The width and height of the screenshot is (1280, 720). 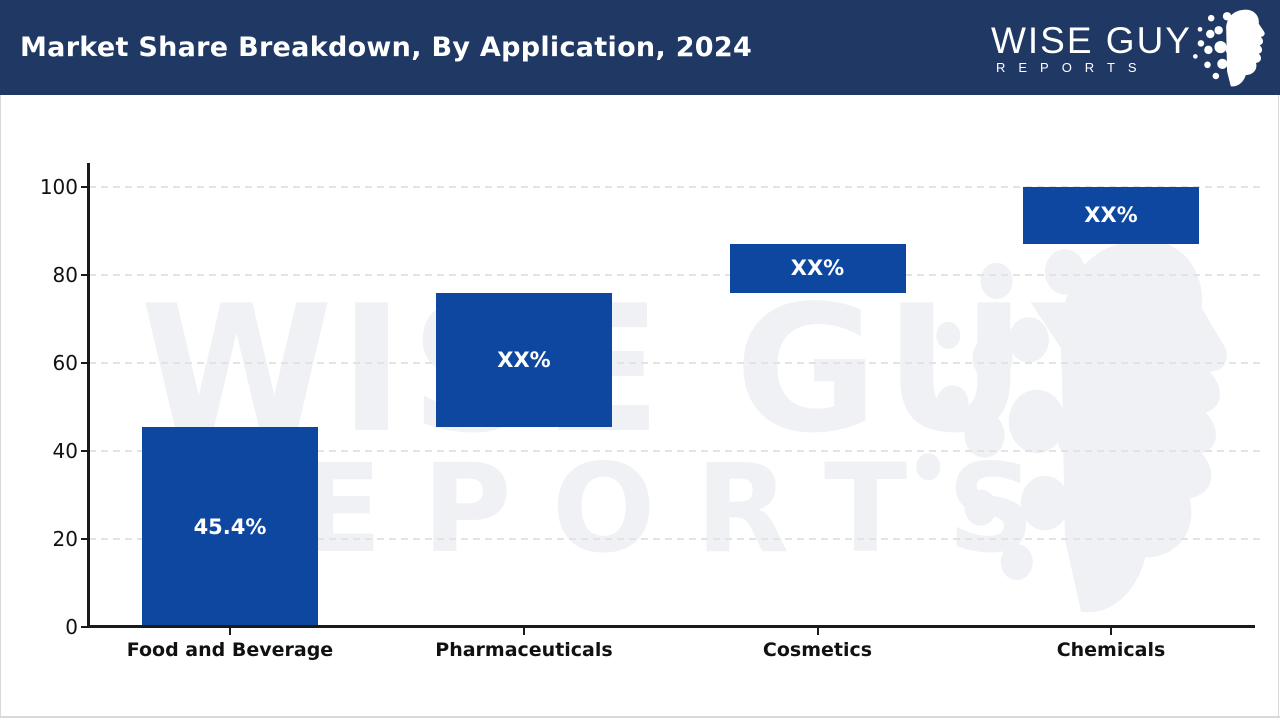 What do you see at coordinates (640, 717) in the screenshot?
I see `image-bottom-border` at bounding box center [640, 717].